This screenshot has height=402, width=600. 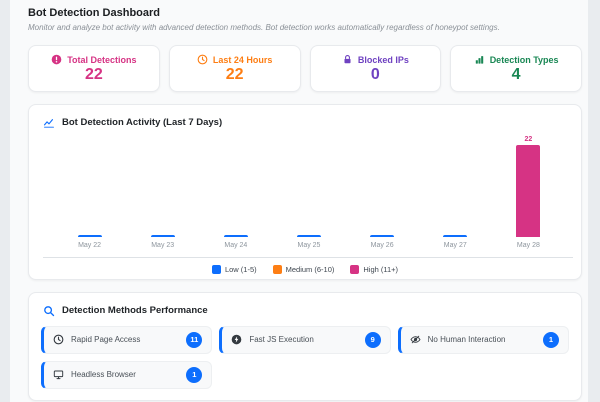 What do you see at coordinates (94, 13) in the screenshot?
I see `page-title: Bot Detection Dashboard` at bounding box center [94, 13].